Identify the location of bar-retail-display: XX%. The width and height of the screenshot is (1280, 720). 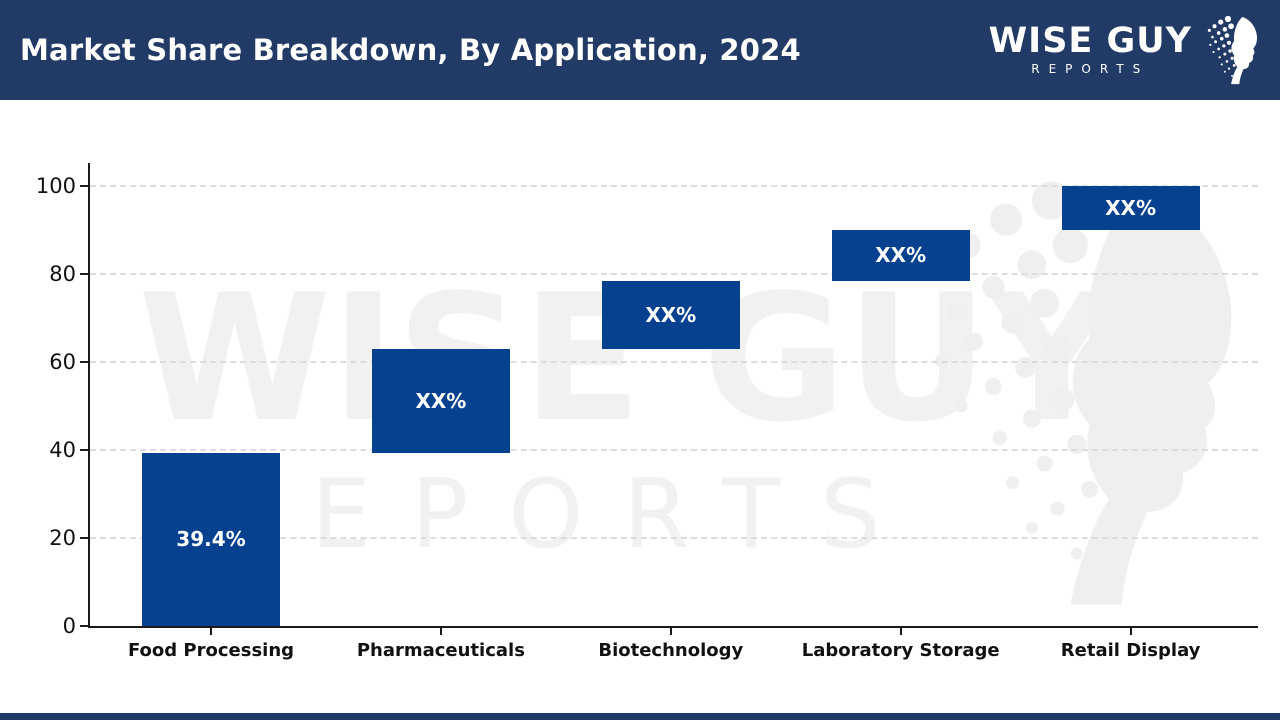
(1130, 208).